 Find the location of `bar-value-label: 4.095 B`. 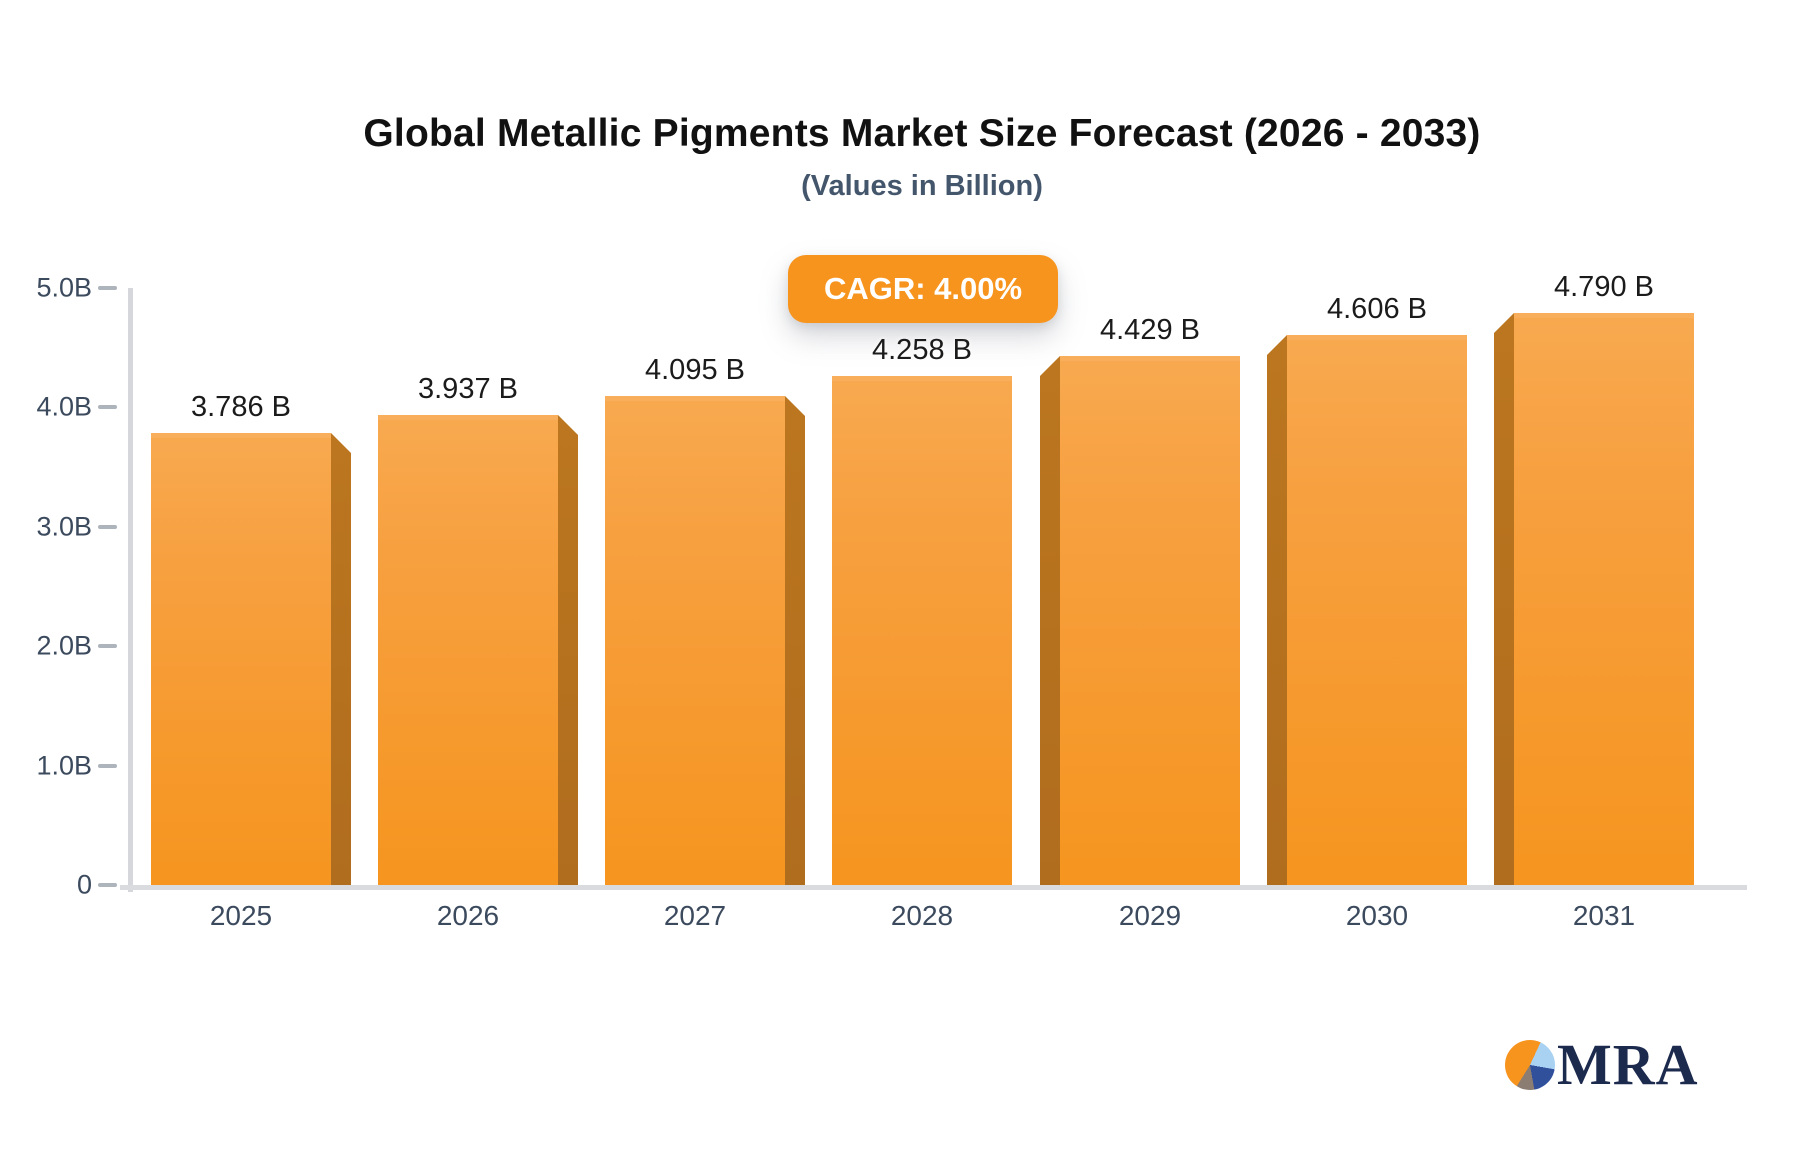

bar-value-label: 4.095 B is located at coordinates (695, 370).